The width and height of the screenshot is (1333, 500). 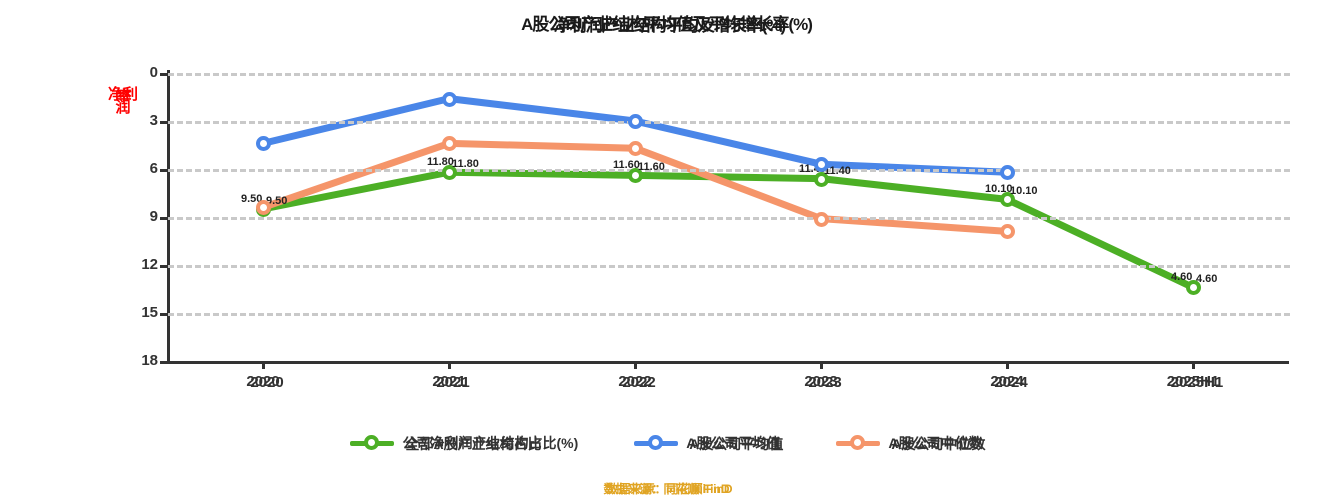 What do you see at coordinates (153, 168) in the screenshot?
I see `y-tick-label: 6` at bounding box center [153, 168].